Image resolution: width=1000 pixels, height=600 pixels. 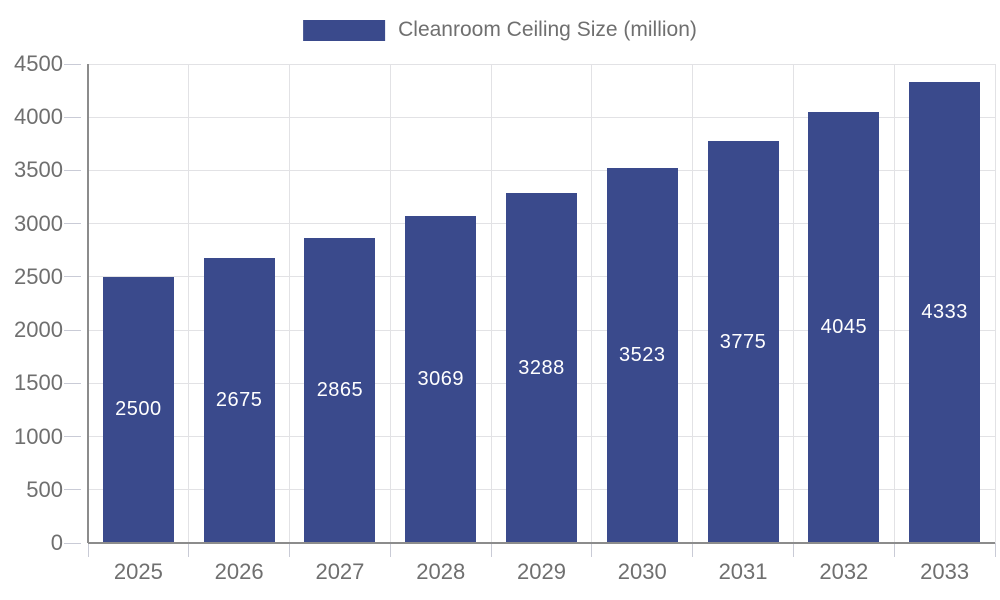 I want to click on y-axis-tick-label: 1500, so click(x=38, y=383).